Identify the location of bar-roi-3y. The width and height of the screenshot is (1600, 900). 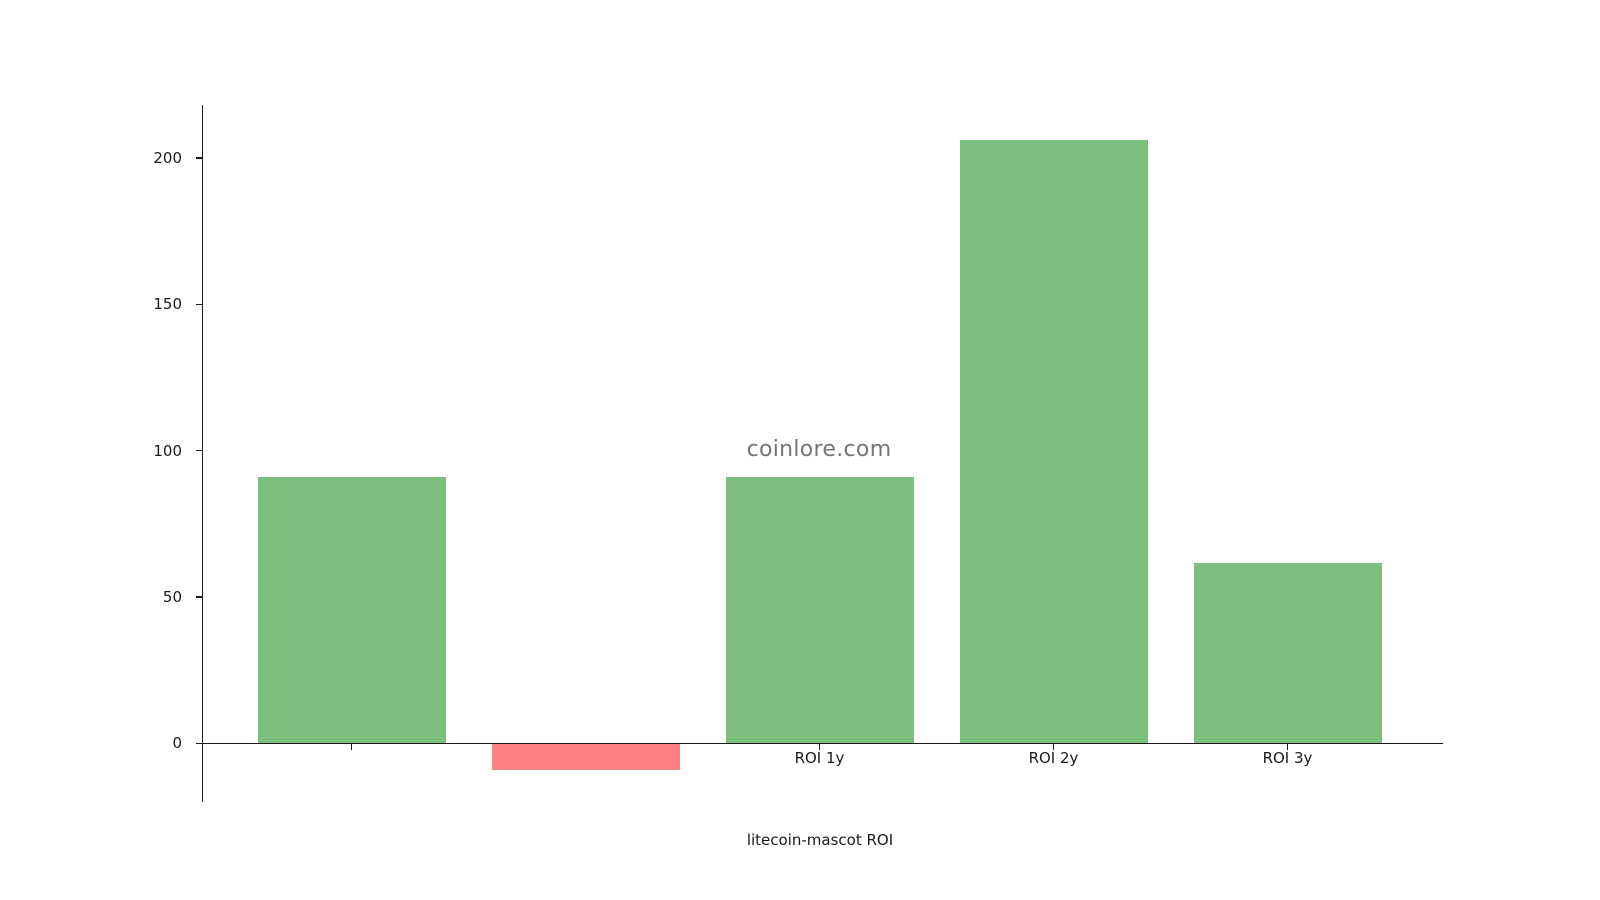
(1287, 653).